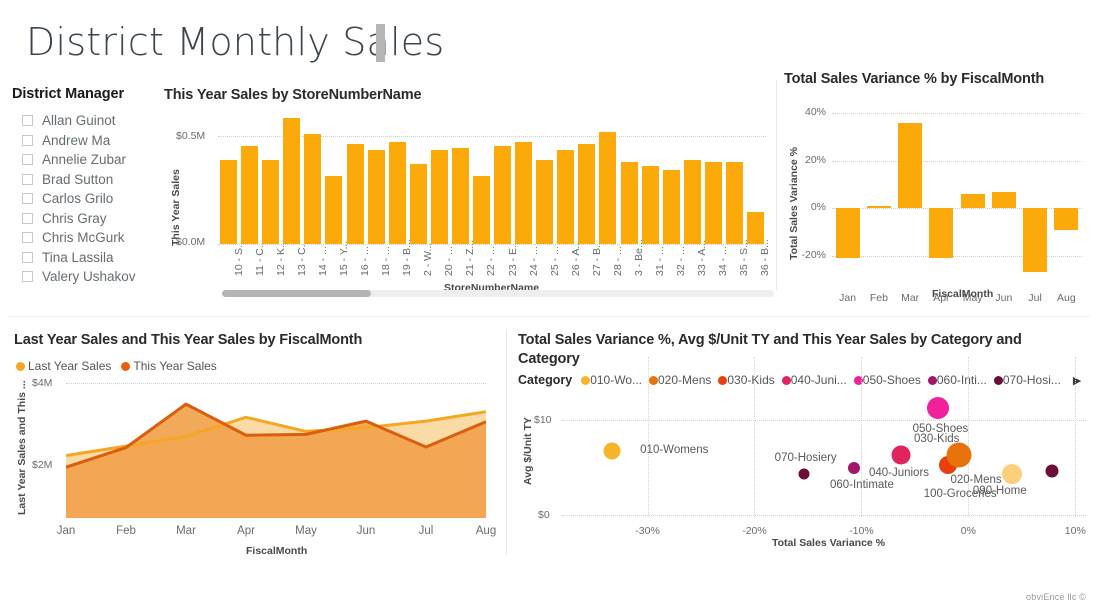  What do you see at coordinates (88, 120) in the screenshot?
I see `slicer-item-0: Allan Guinot` at bounding box center [88, 120].